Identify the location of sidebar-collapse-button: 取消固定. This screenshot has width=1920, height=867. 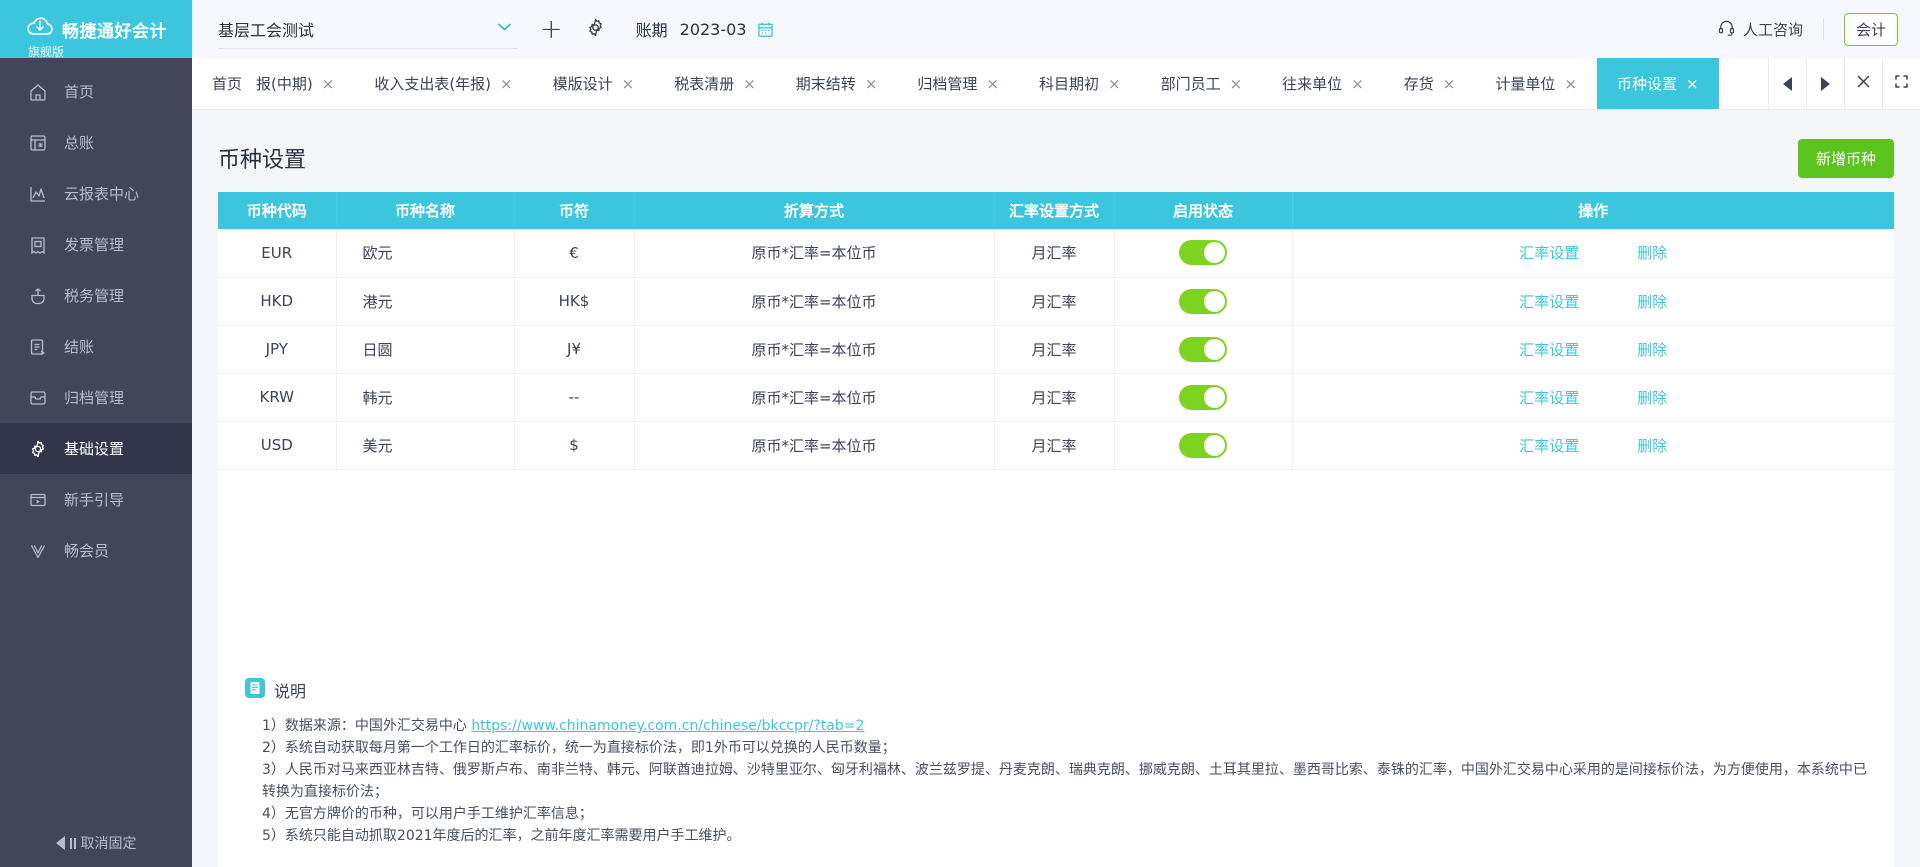
(96, 843).